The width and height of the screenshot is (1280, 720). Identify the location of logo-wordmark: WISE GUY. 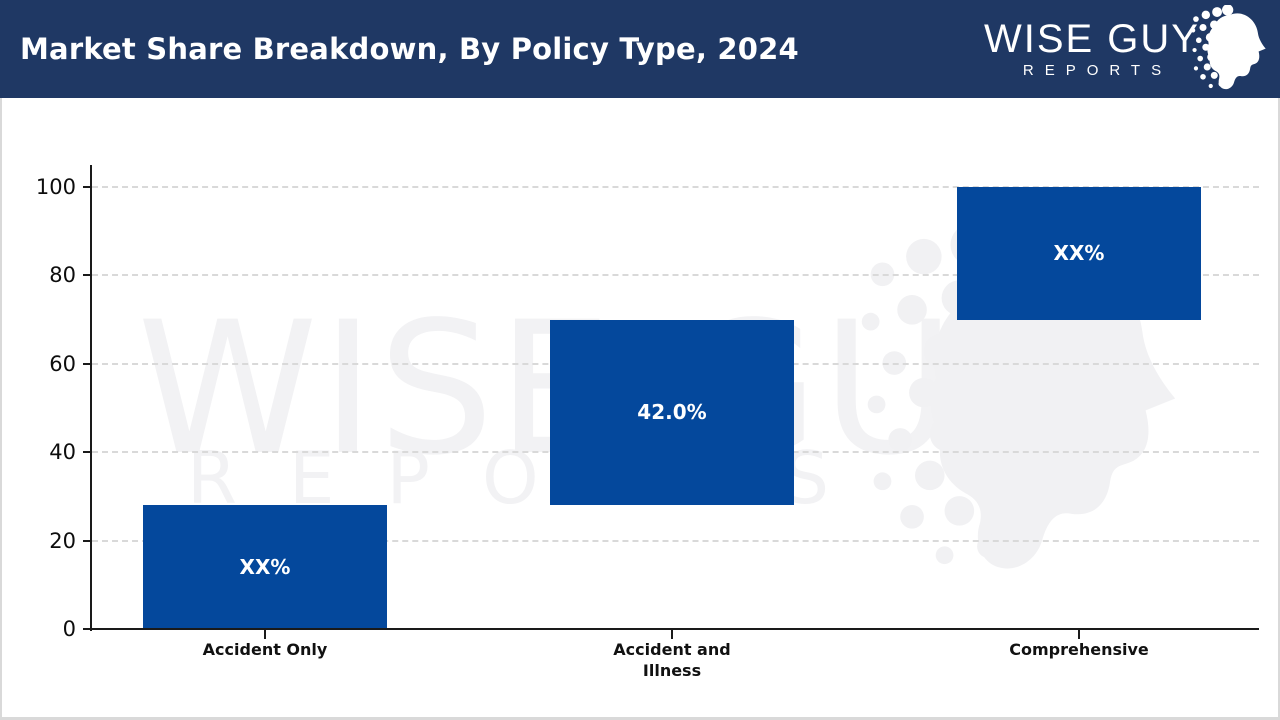
(1091, 39).